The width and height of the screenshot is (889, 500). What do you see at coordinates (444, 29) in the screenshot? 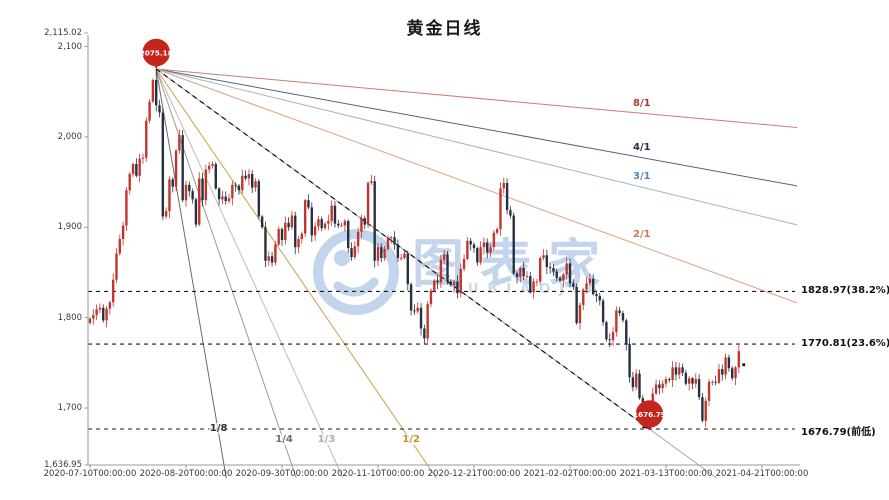
I see `chart-title: 黄金日线` at bounding box center [444, 29].